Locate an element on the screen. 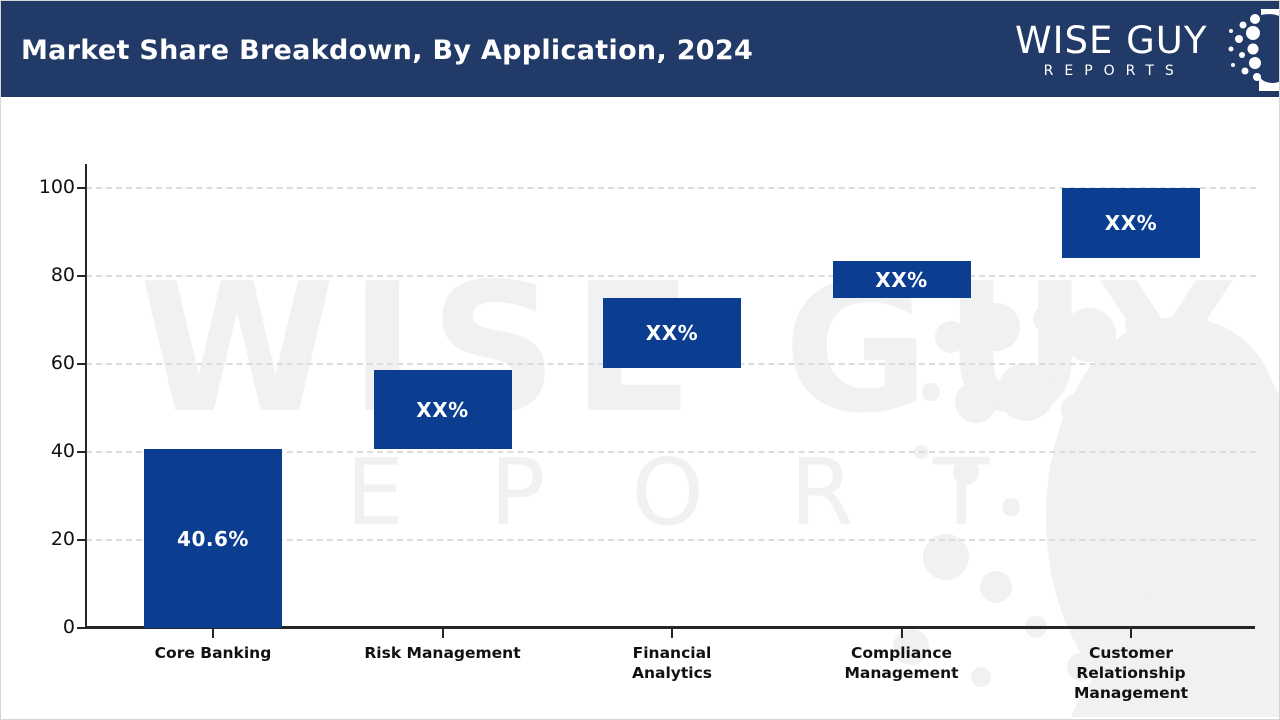  category-label: Compliance Management is located at coordinates (902, 663).